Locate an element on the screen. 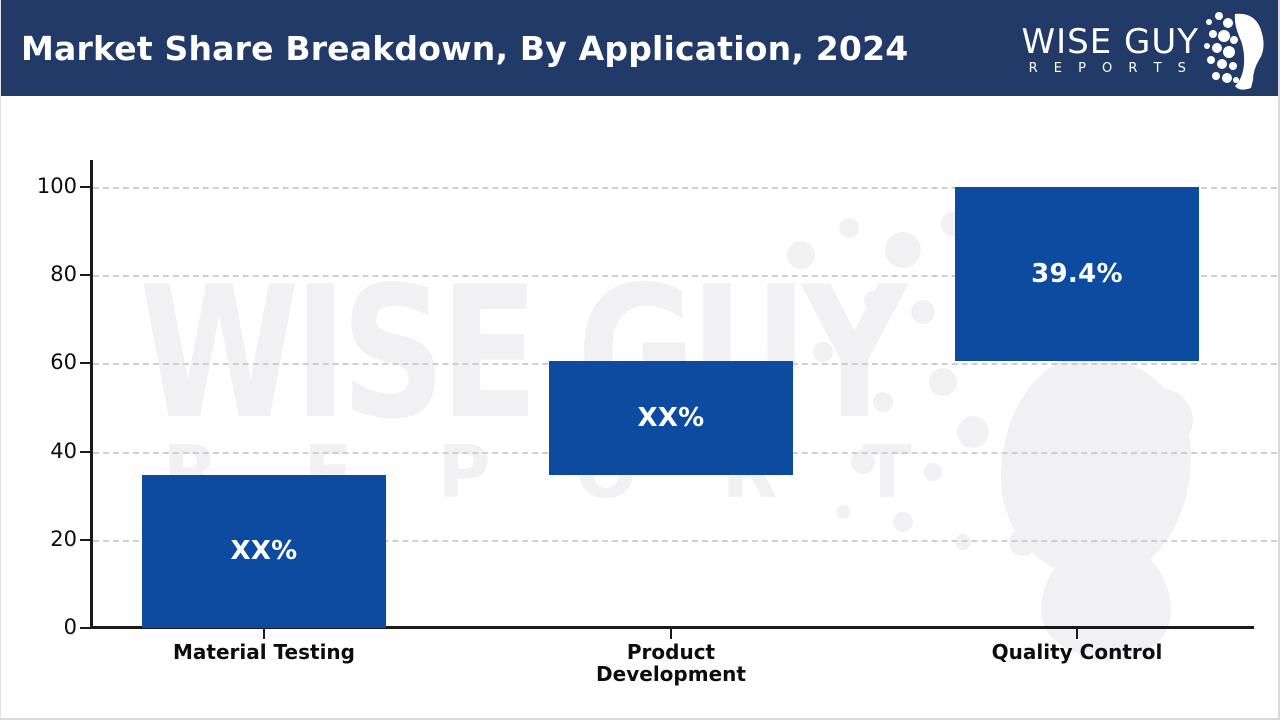 The width and height of the screenshot is (1280, 720). y-tick-label-100: 100 is located at coordinates (56, 186).